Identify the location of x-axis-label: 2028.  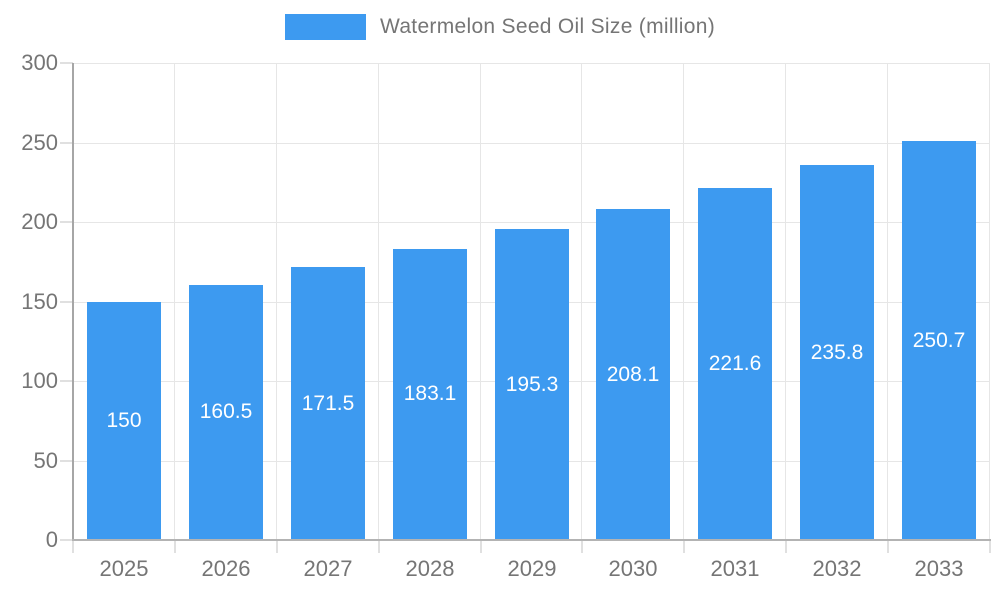
(430, 568).